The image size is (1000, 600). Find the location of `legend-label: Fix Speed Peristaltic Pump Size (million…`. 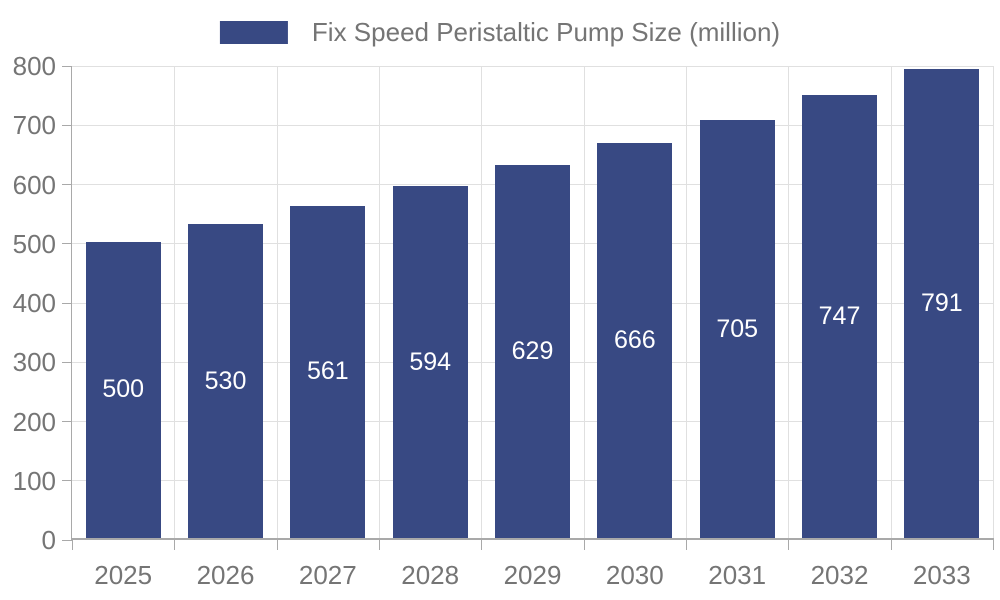

legend-label: Fix Speed Peristaltic Pump Size (million… is located at coordinates (546, 32).